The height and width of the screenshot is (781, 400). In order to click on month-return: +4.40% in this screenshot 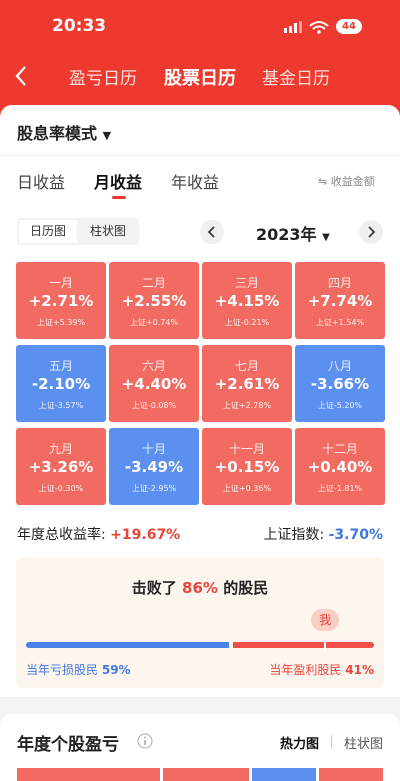, I will do `click(154, 384)`.